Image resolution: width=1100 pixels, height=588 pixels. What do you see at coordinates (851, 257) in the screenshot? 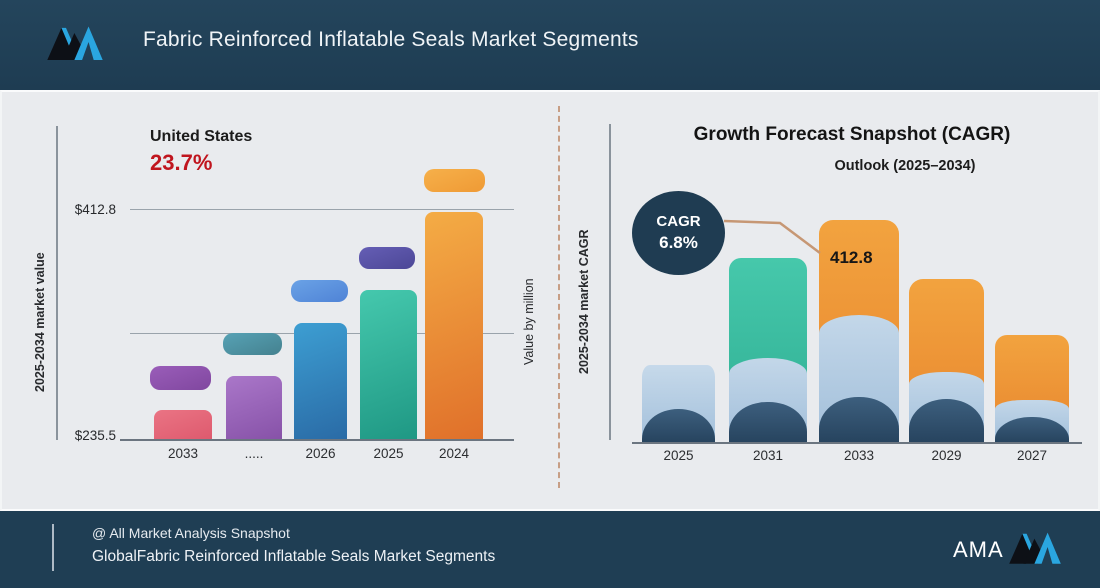
I see `bar-annotation-value: 412.8` at bounding box center [851, 257].